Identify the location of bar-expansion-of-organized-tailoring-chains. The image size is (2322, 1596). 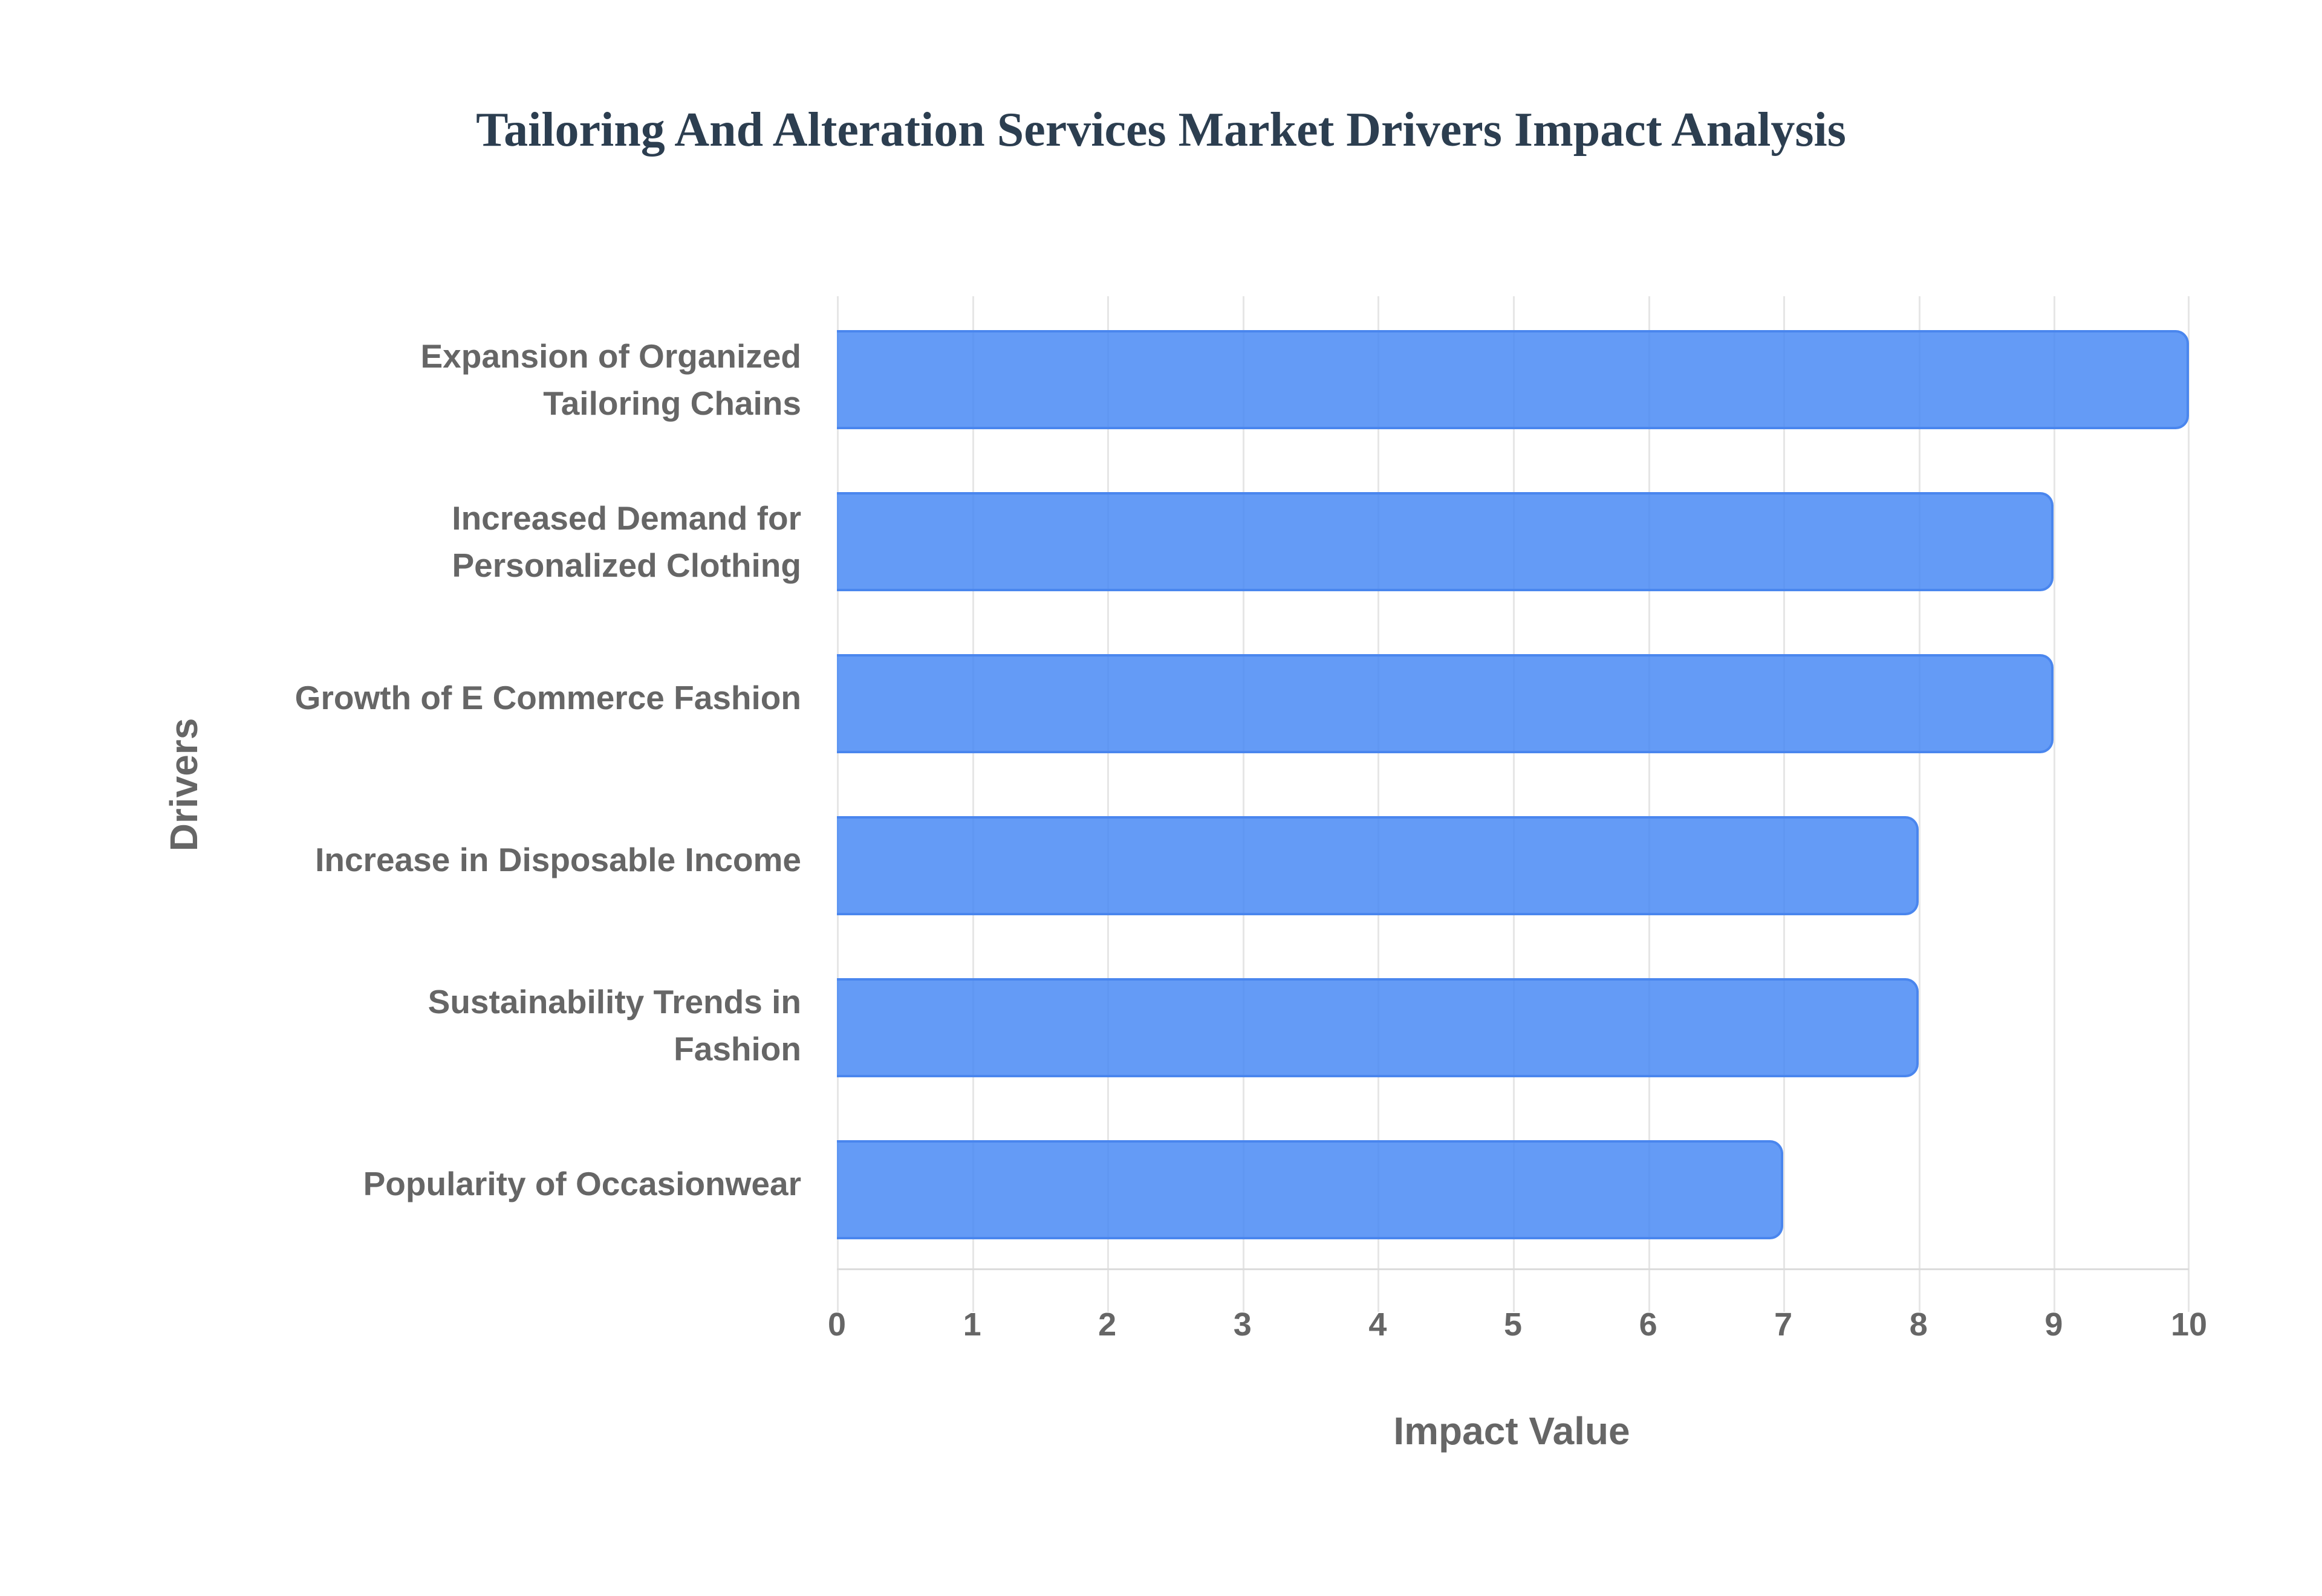
(1513, 379).